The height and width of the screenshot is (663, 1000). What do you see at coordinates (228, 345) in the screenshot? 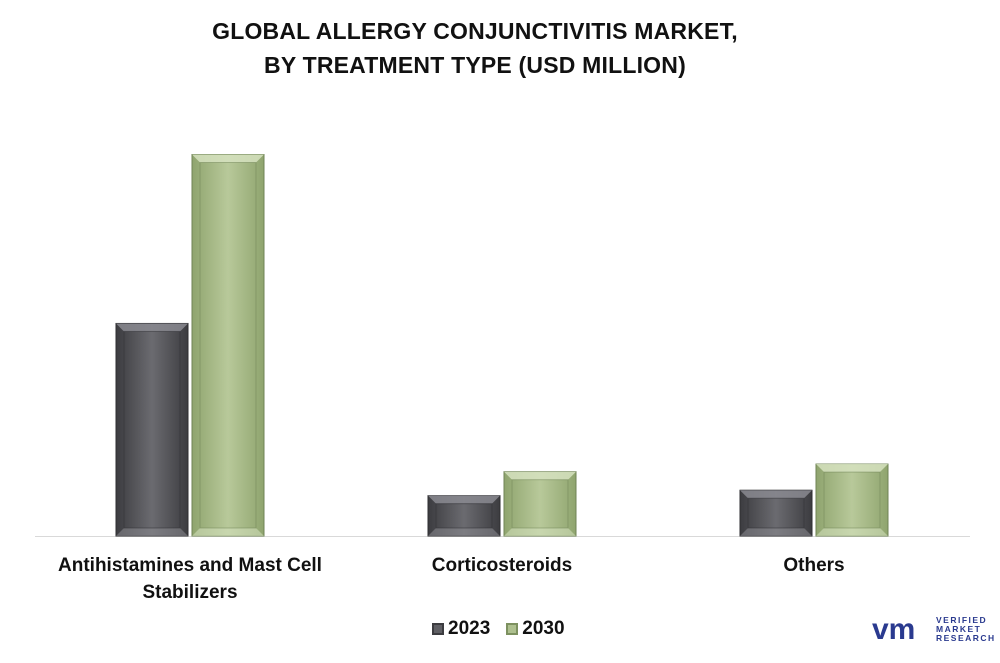
I see `bar-2030-antihistamines-and-mast-cell-stabilizers` at bounding box center [228, 345].